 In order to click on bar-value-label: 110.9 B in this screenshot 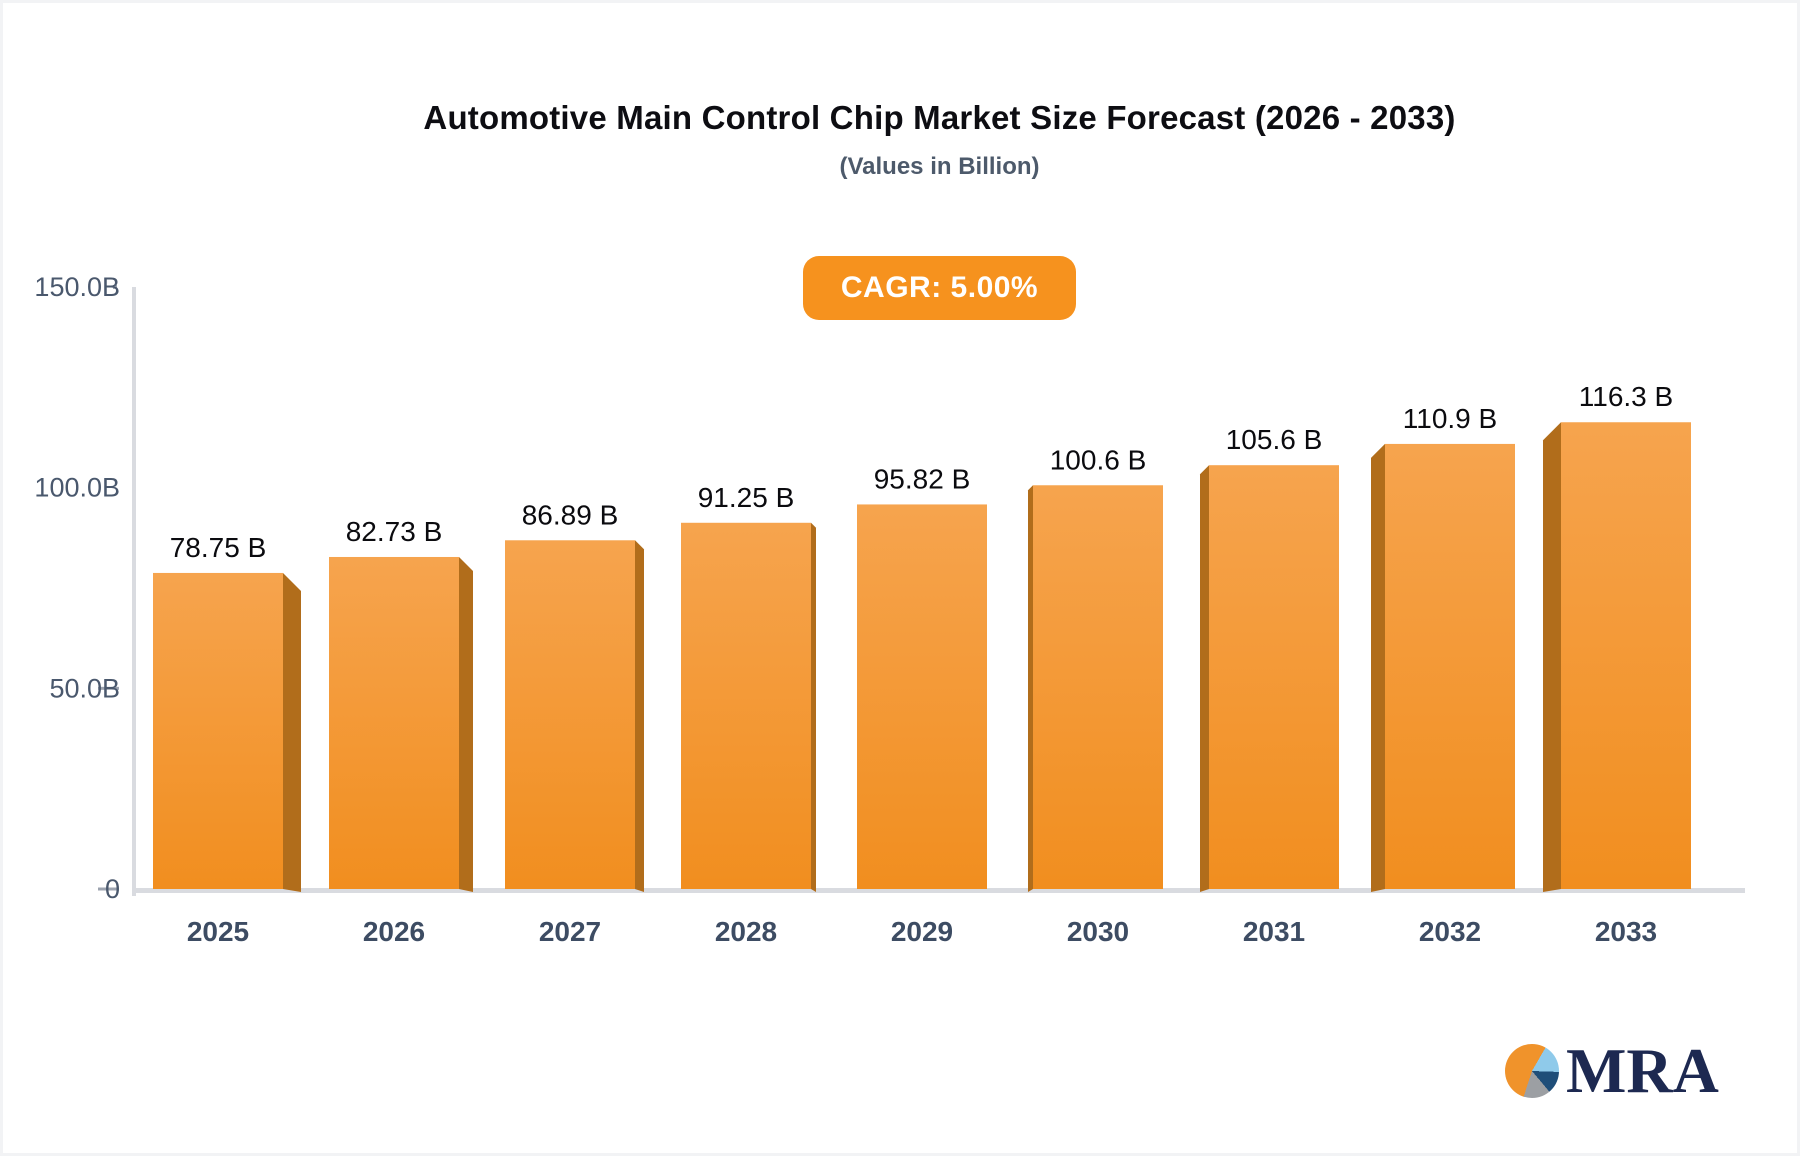, I will do `click(1450, 418)`.